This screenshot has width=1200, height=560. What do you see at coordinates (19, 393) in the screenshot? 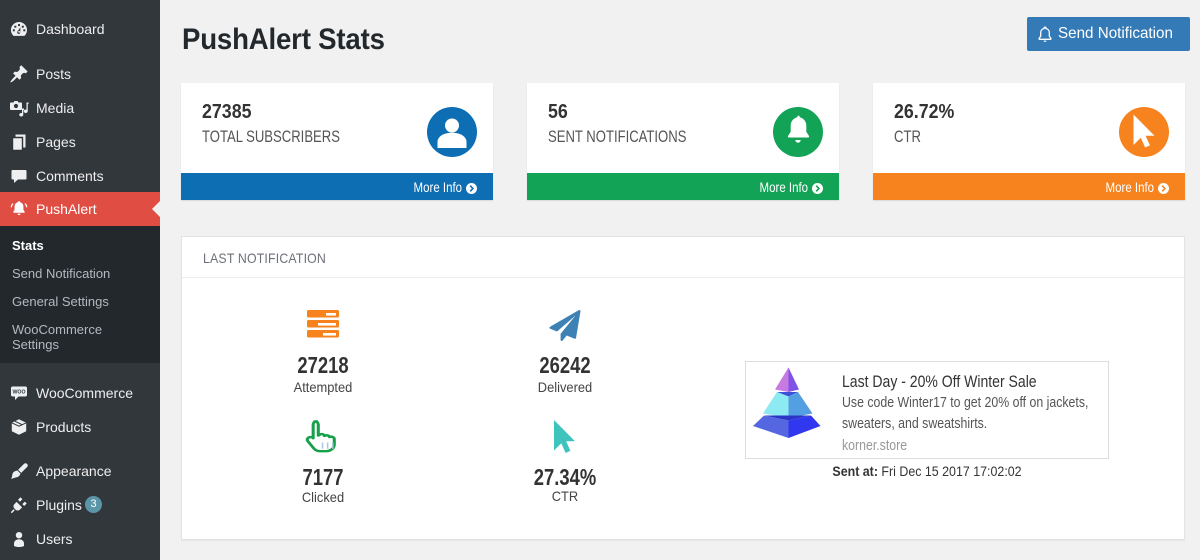
I see `svg-text: WOO` at bounding box center [19, 393].